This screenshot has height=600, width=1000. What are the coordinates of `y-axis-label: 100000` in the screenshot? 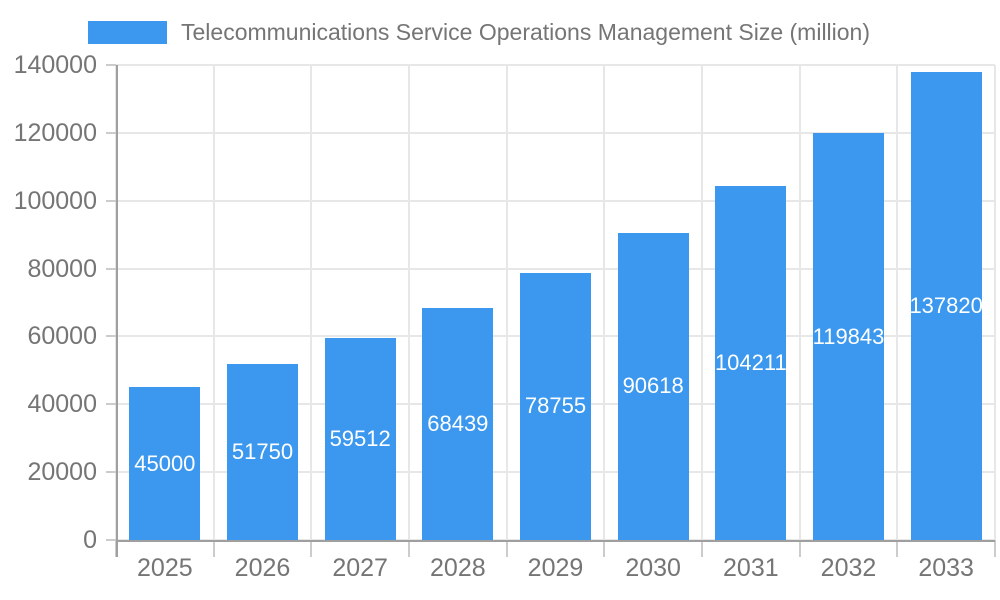 It's located at (55, 200).